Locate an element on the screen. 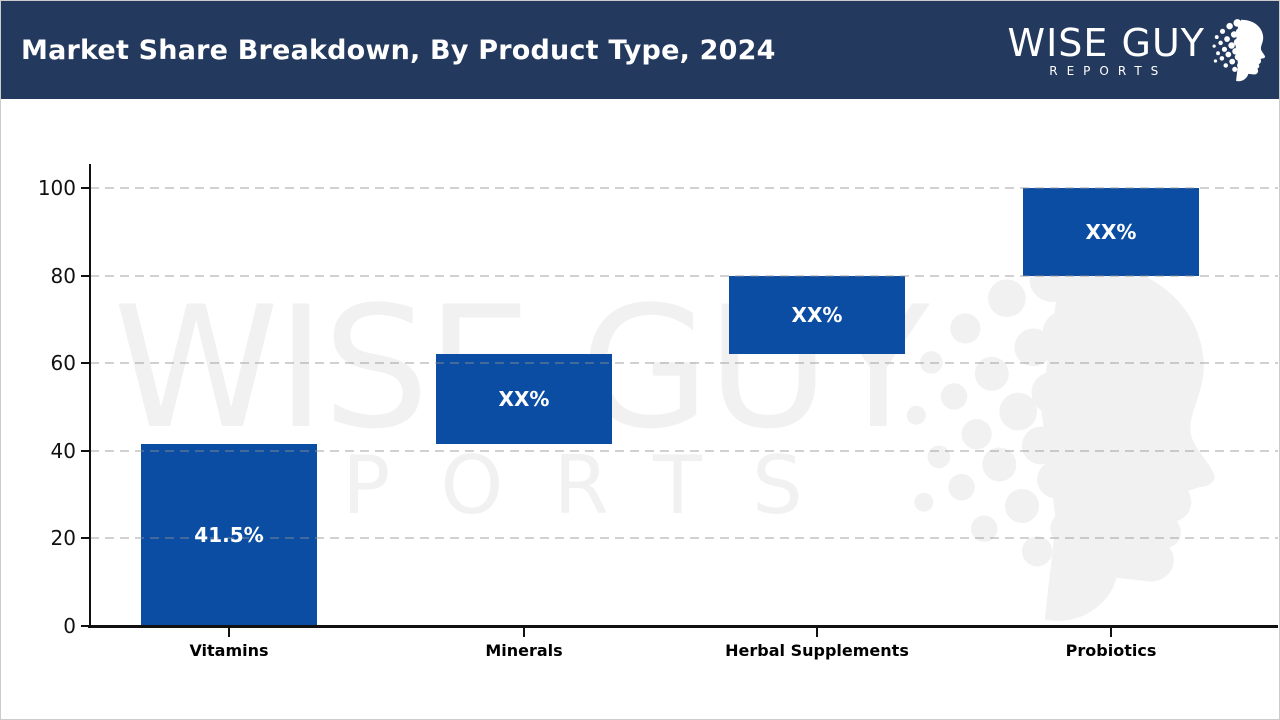 This screenshot has width=1280, height=720. bar-minerals is located at coordinates (524, 399).